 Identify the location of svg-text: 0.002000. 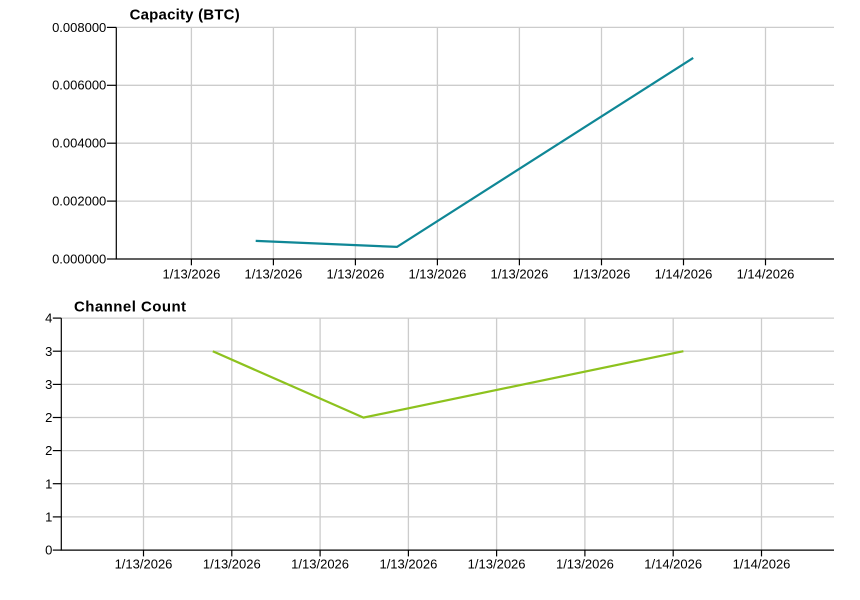
(79, 201).